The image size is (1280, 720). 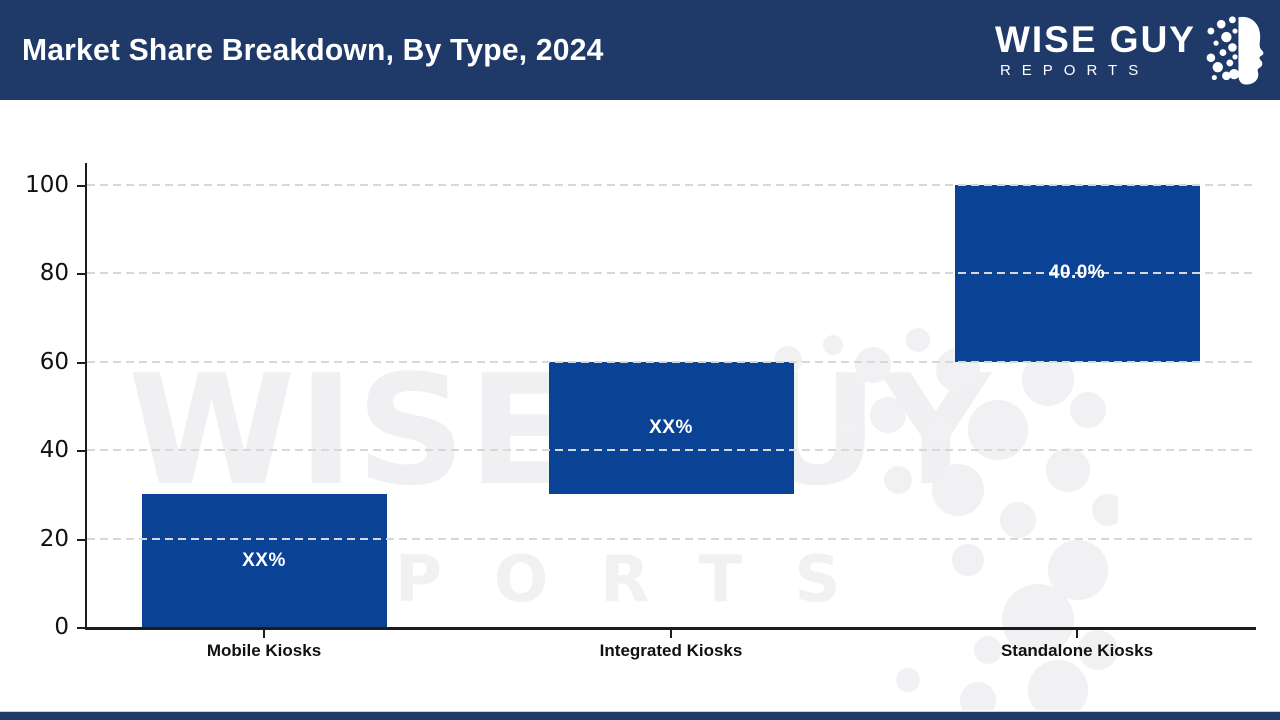 What do you see at coordinates (264, 650) in the screenshot?
I see `x-category-label: Mobile Kiosks` at bounding box center [264, 650].